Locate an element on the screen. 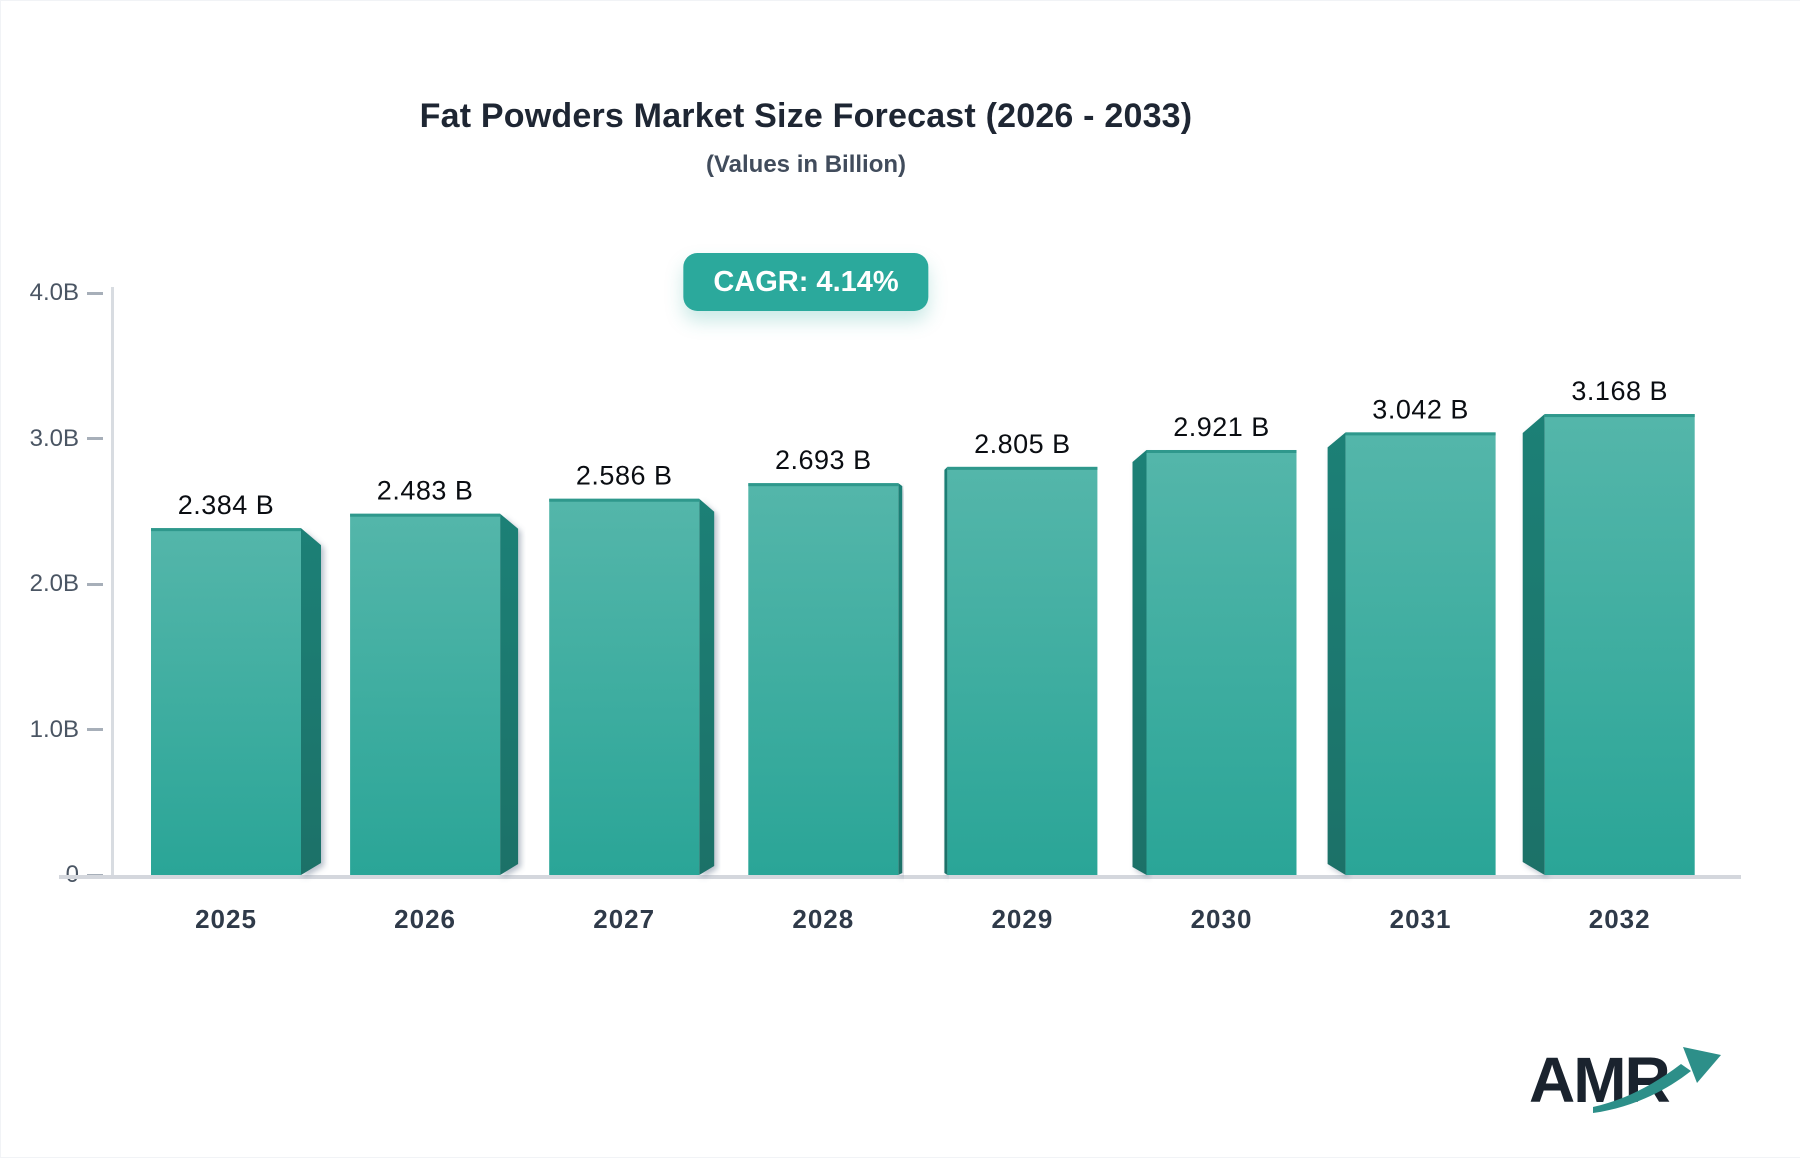 This screenshot has width=1800, height=1158. y-axis-label-0: 0 is located at coordinates (43, 875).